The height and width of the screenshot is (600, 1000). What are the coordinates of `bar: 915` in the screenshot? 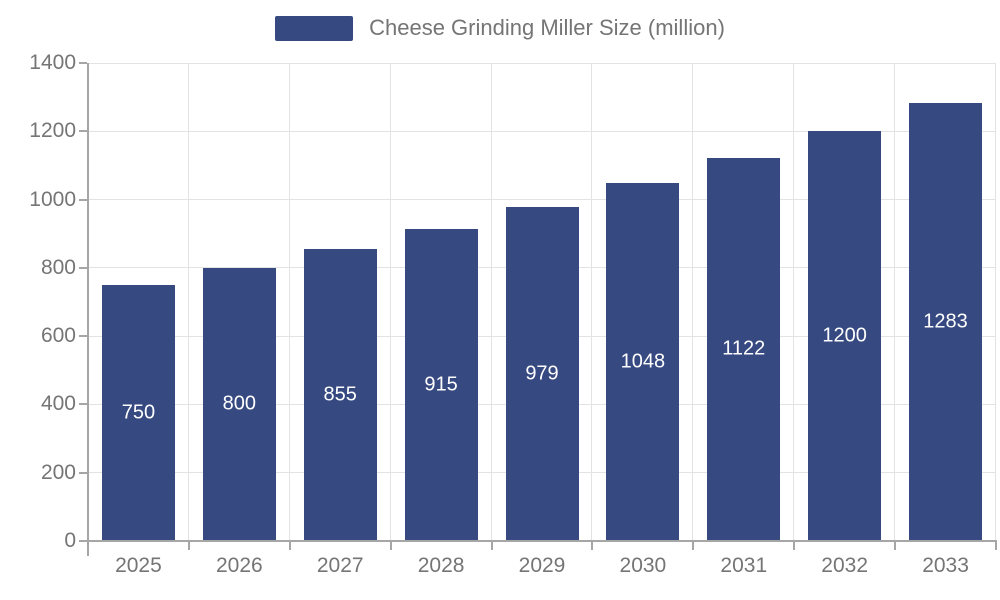 It's located at (441, 384).